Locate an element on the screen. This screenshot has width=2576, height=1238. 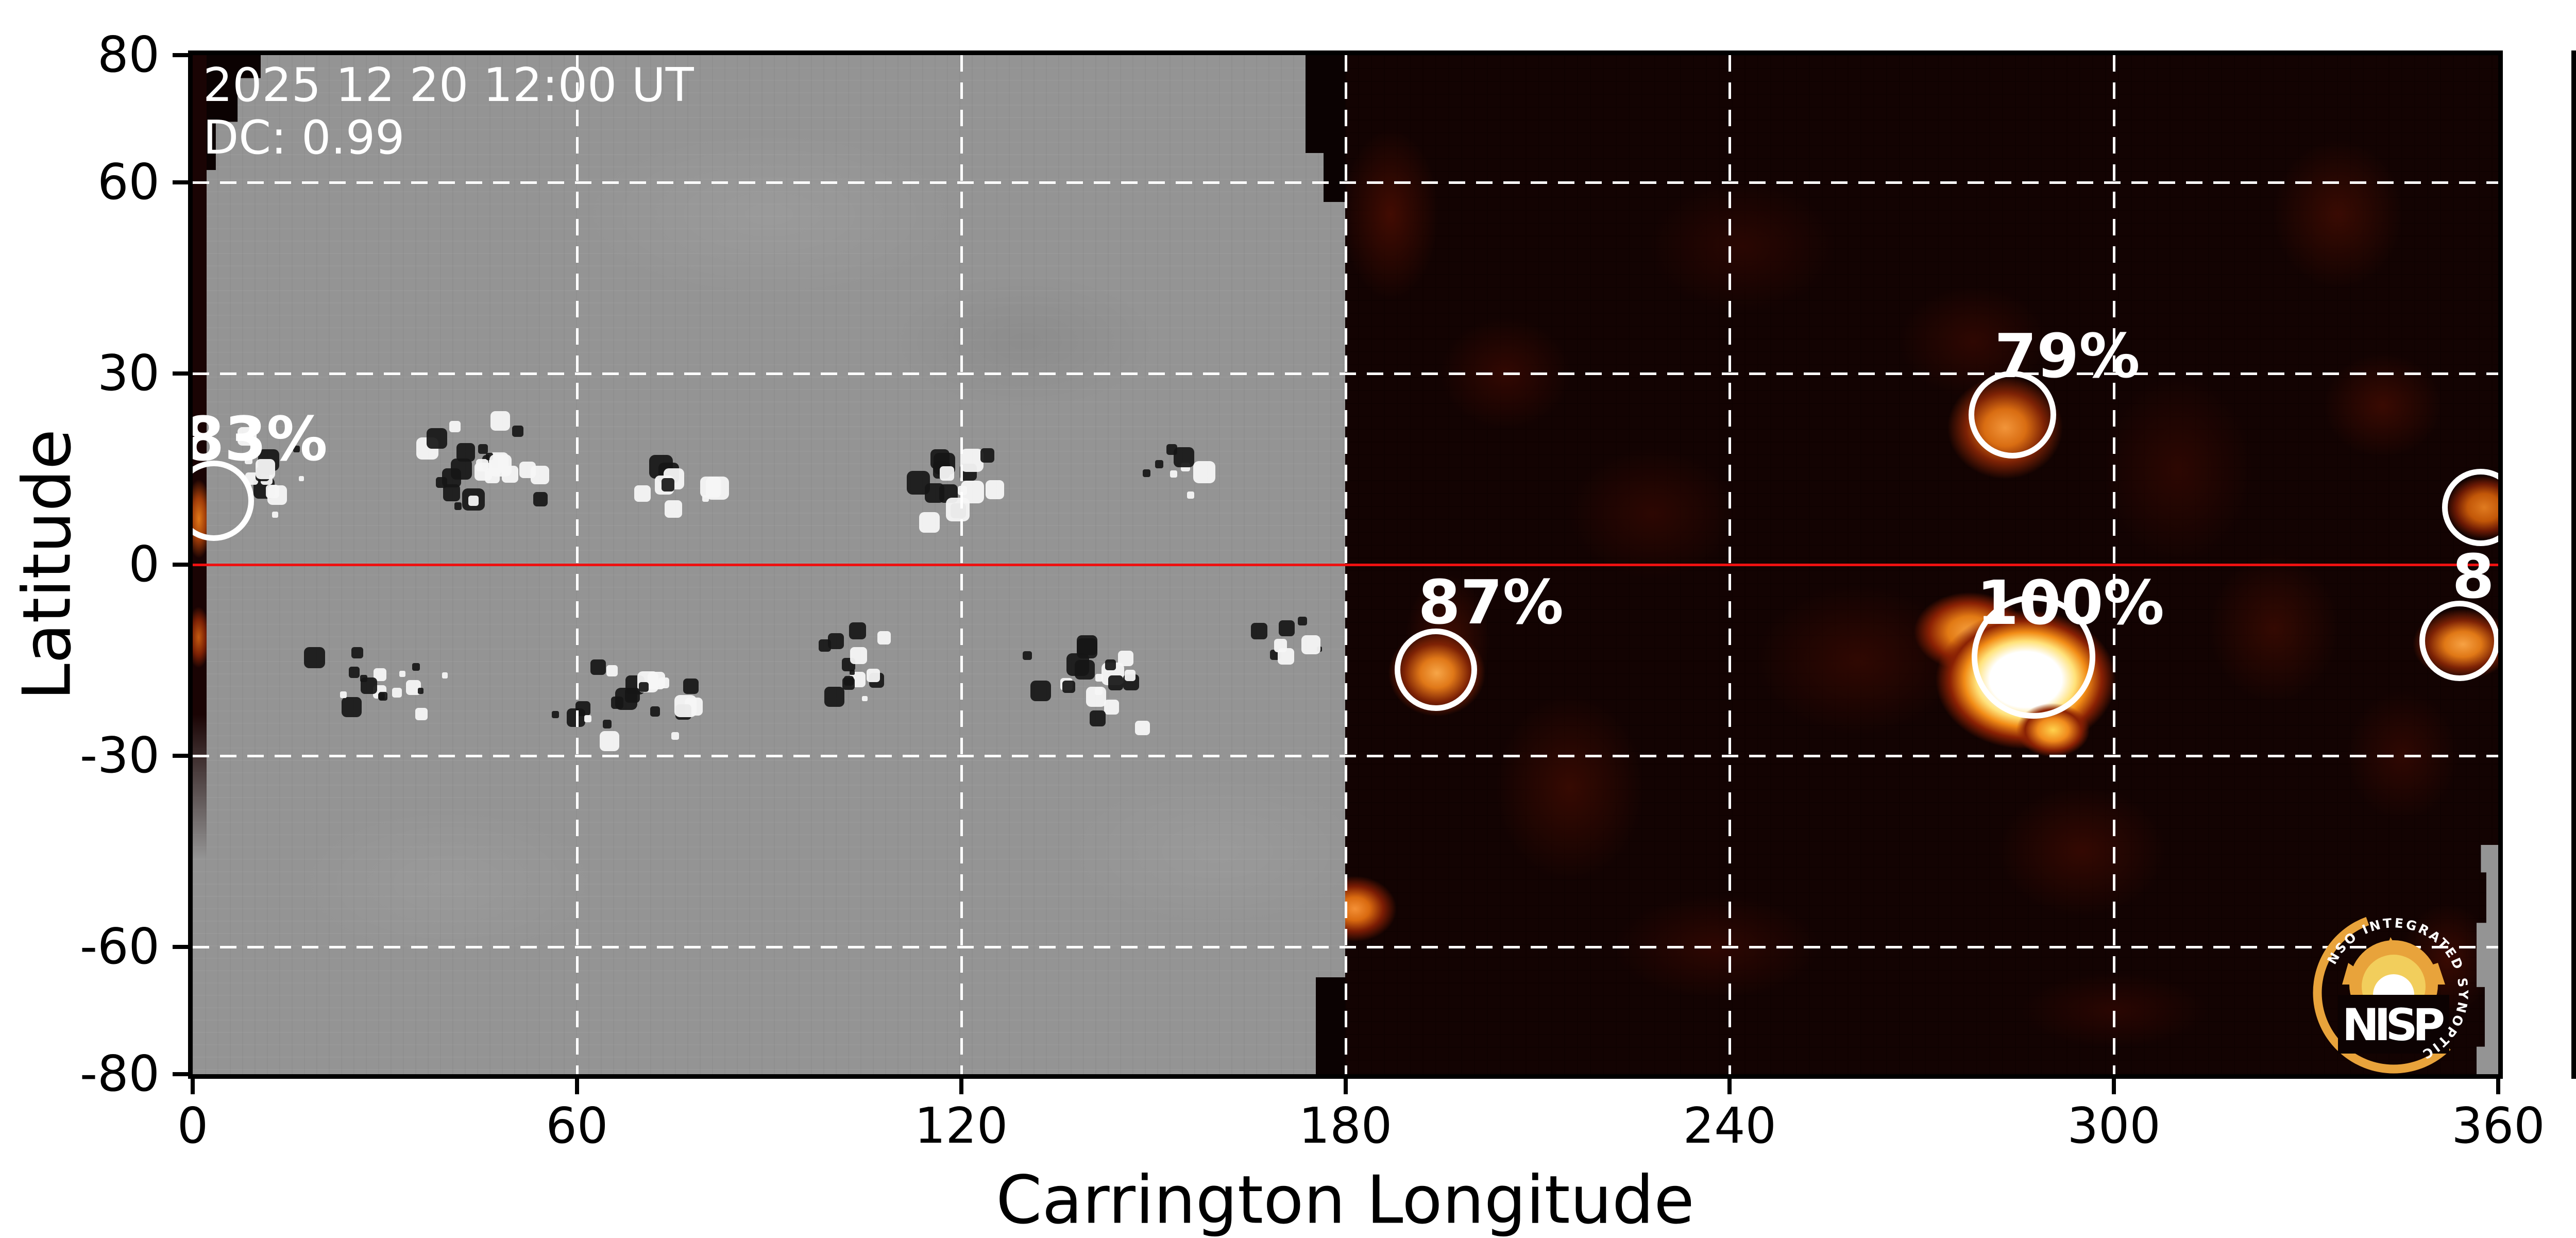
x-tick-label-300: 300 is located at coordinates (2114, 1126).